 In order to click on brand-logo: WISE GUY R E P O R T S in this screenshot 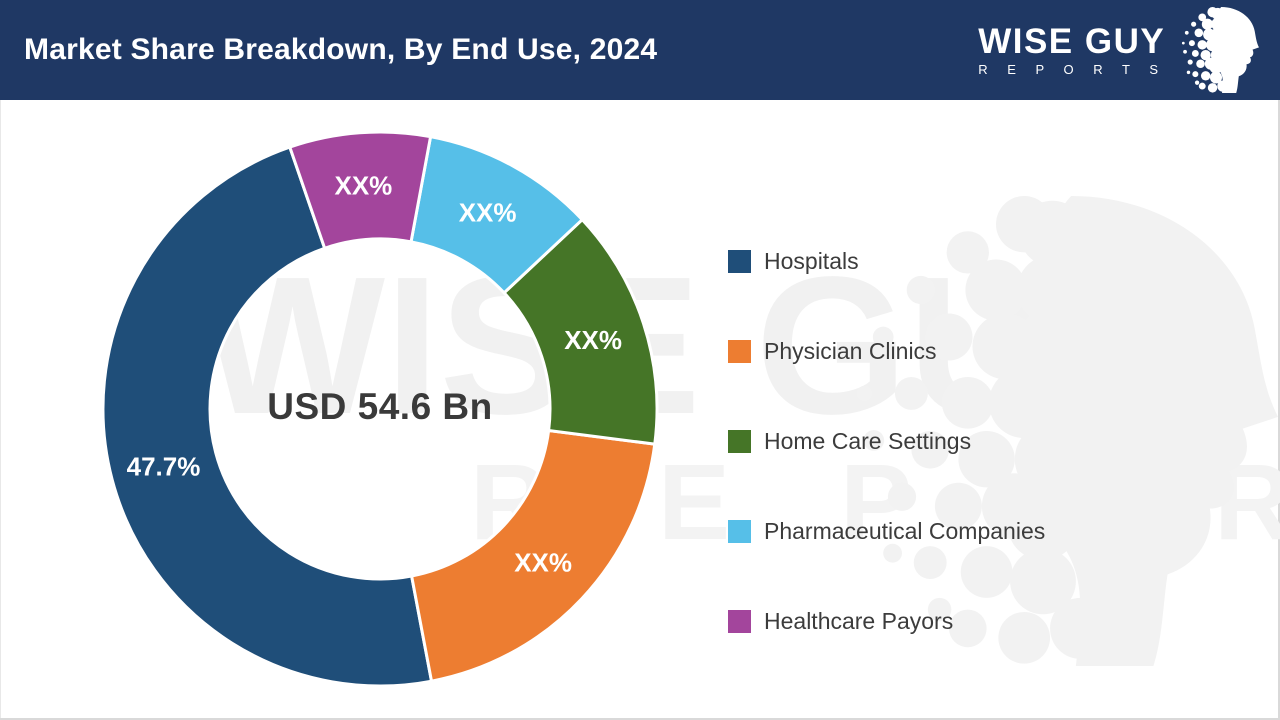, I will do `click(1120, 50)`.